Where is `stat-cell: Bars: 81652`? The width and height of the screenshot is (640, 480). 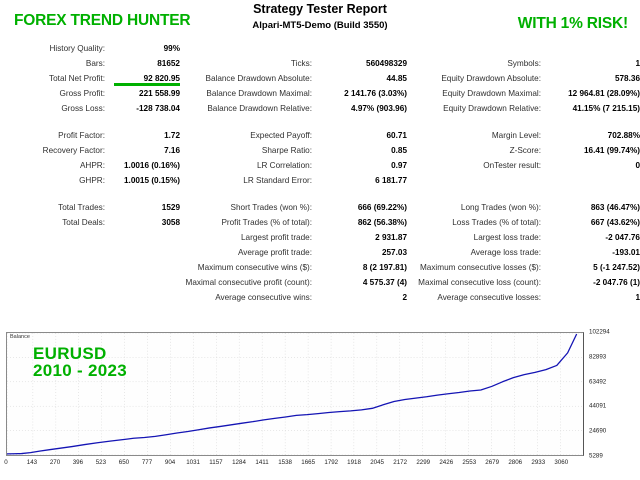
stat-cell: Bars: 81652 is located at coordinates (90, 63).